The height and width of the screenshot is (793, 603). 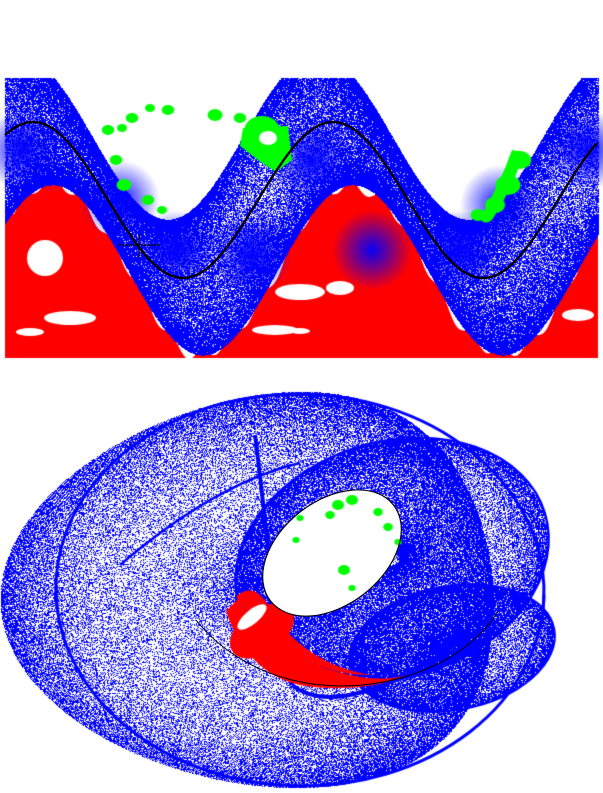 What do you see at coordinates (347, 648) in the screenshot?
I see `globe-horizon-curve` at bounding box center [347, 648].